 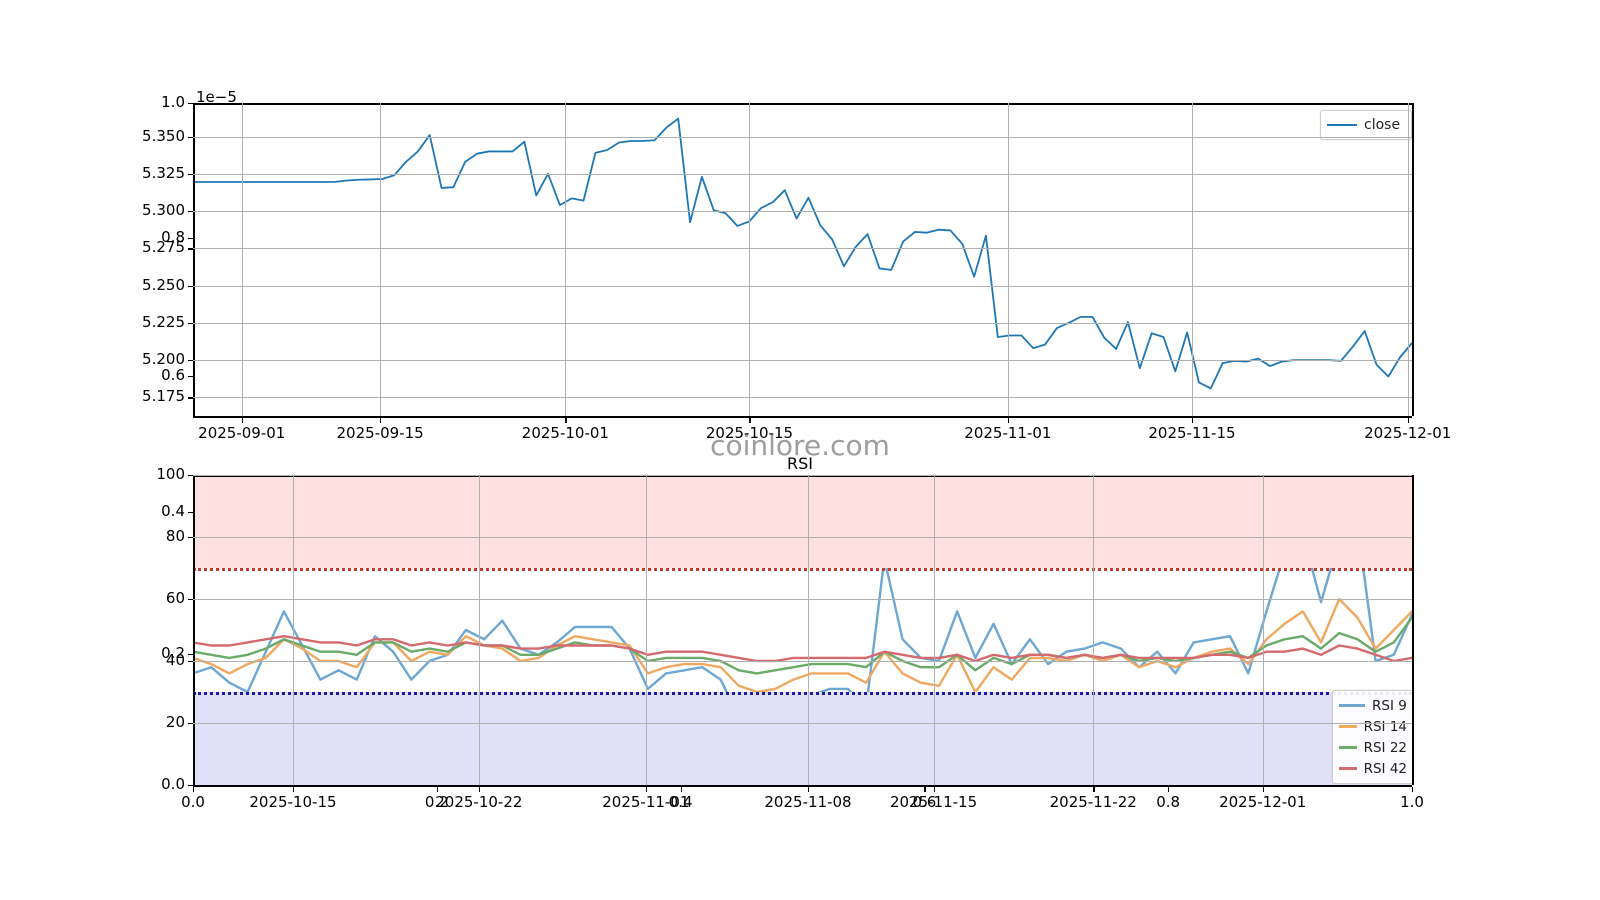 I want to click on price-x-tick-label: 2025-10-01, so click(x=565, y=433).